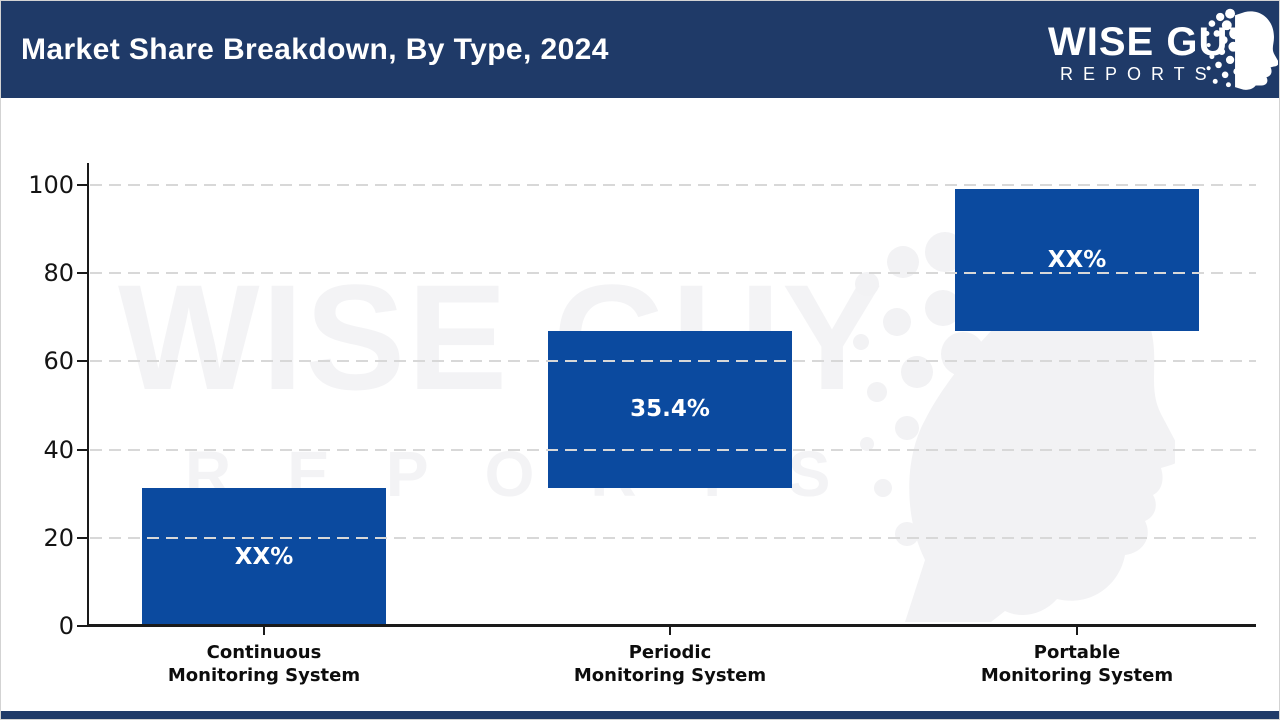  Describe the element at coordinates (66, 626) in the screenshot. I see `y-tick-label-0: 0` at that location.